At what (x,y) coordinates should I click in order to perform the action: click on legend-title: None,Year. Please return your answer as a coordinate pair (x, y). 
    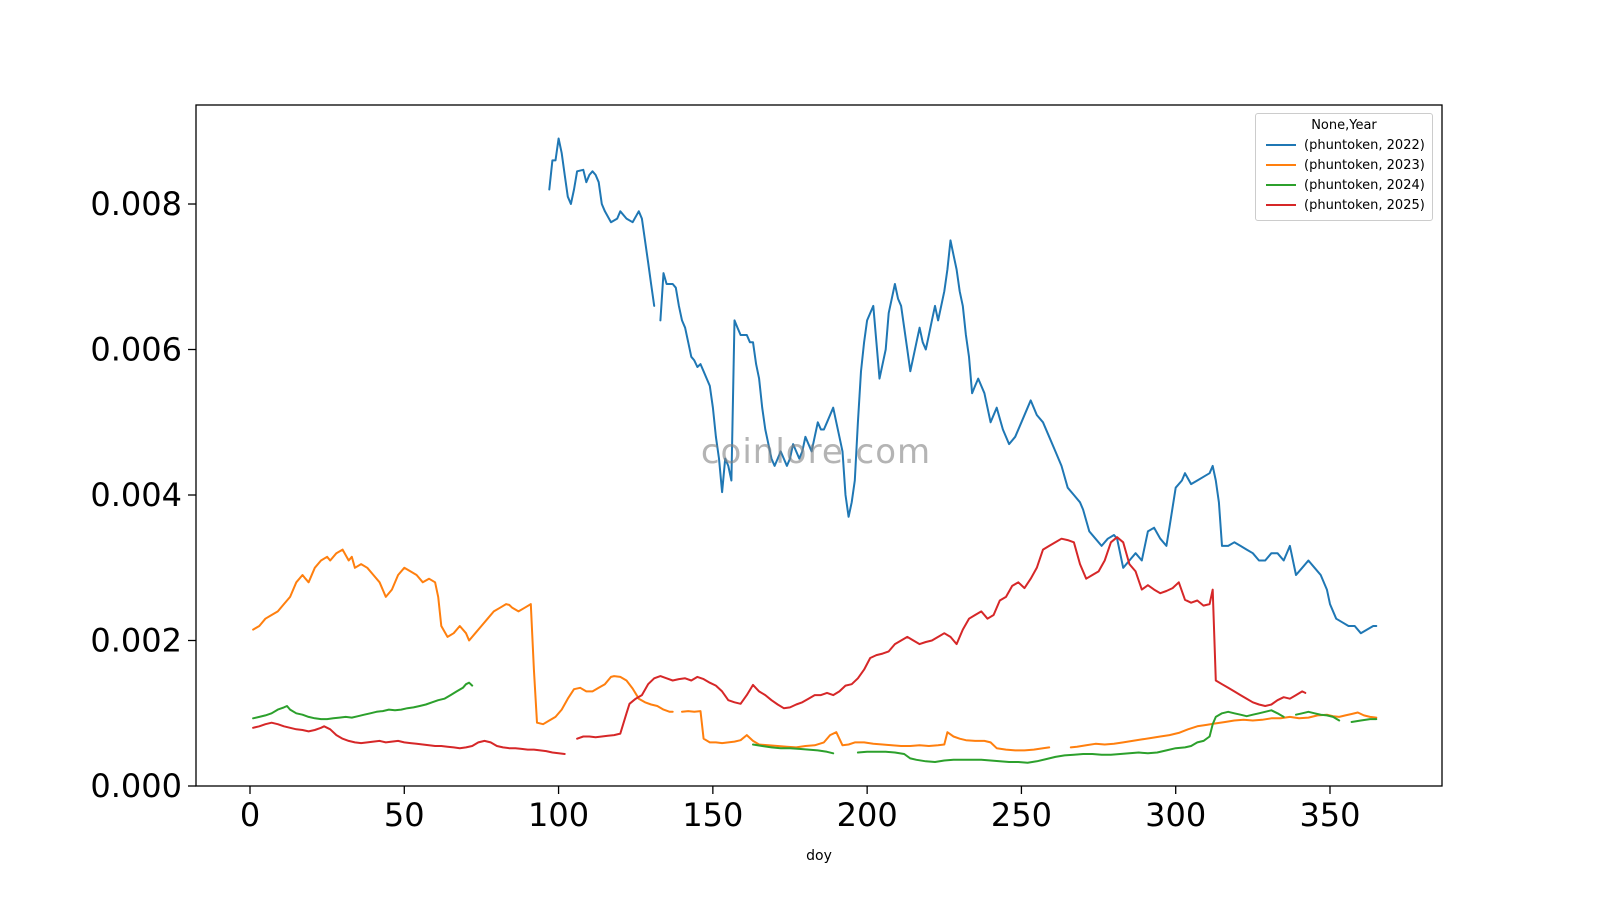
    Looking at the image, I should click on (1344, 125).